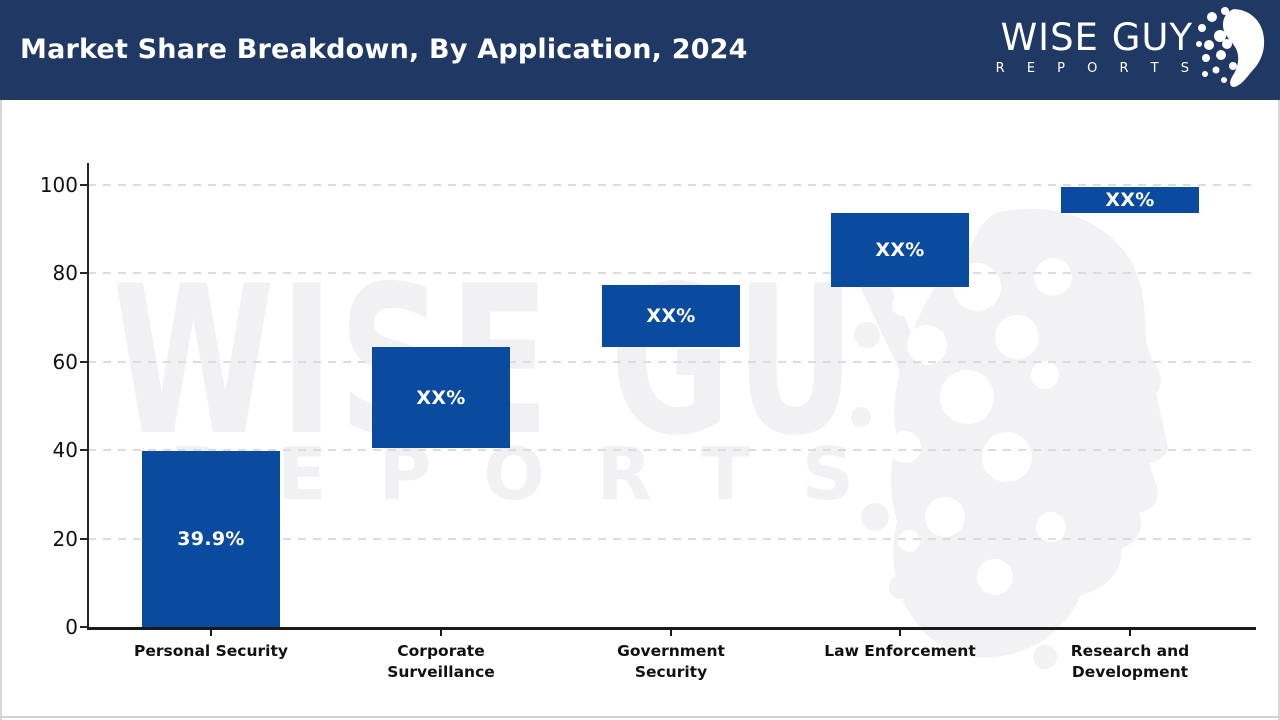 The image size is (1280, 720). I want to click on brand-face-icon, so click(1230, 47).